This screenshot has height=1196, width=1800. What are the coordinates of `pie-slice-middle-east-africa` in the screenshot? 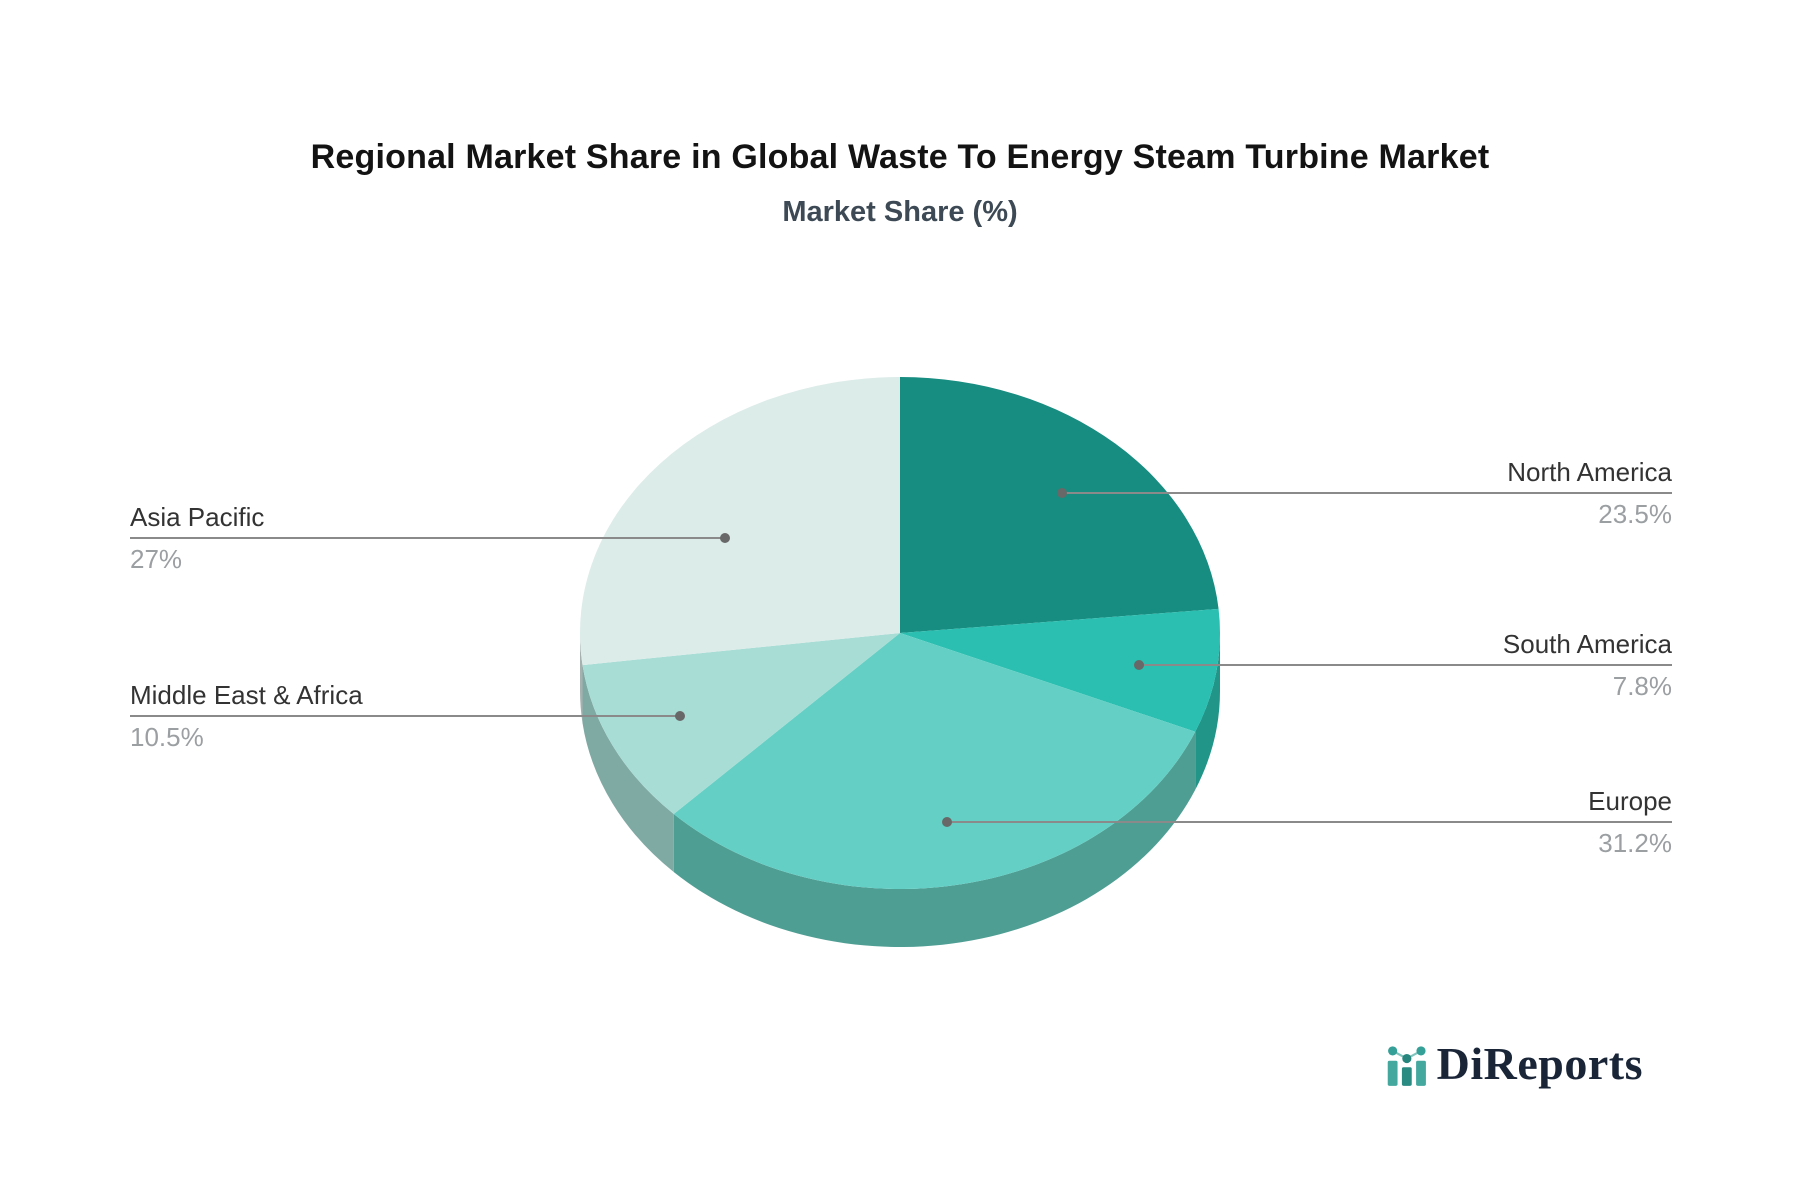 It's located at (741, 724).